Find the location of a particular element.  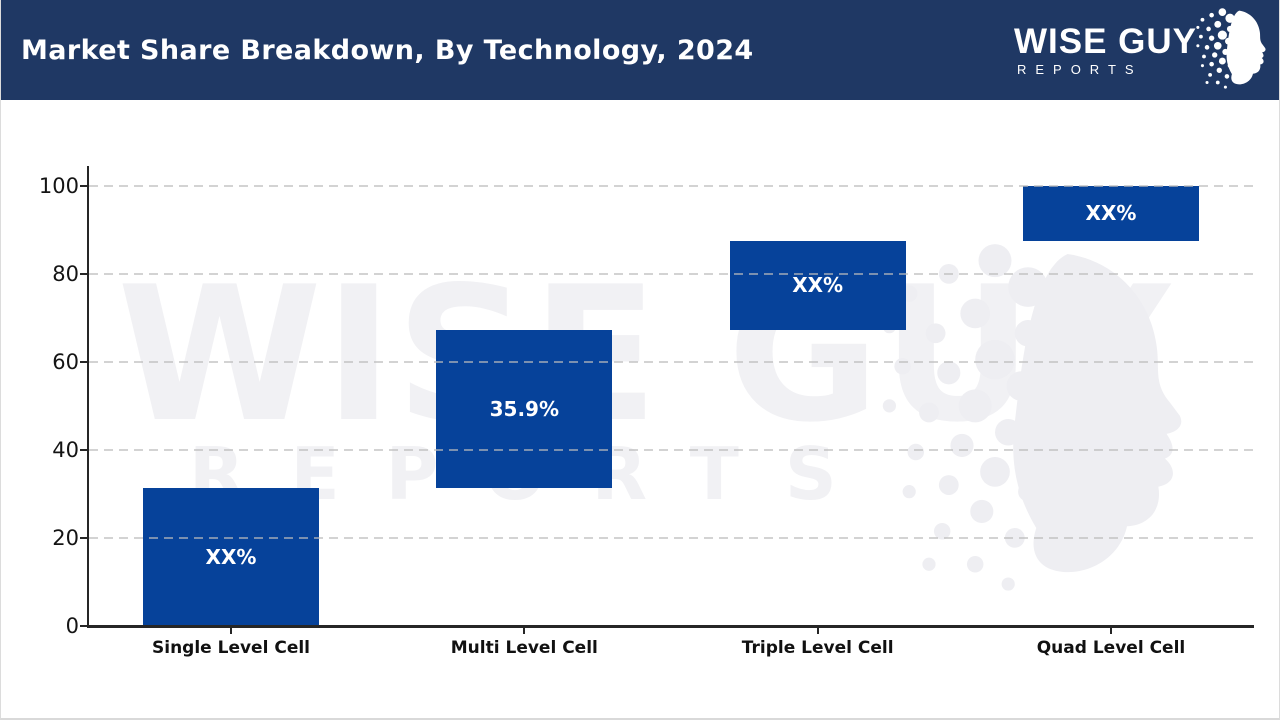

logo-text: WISE GUY REPORTS is located at coordinates (1105, 50).